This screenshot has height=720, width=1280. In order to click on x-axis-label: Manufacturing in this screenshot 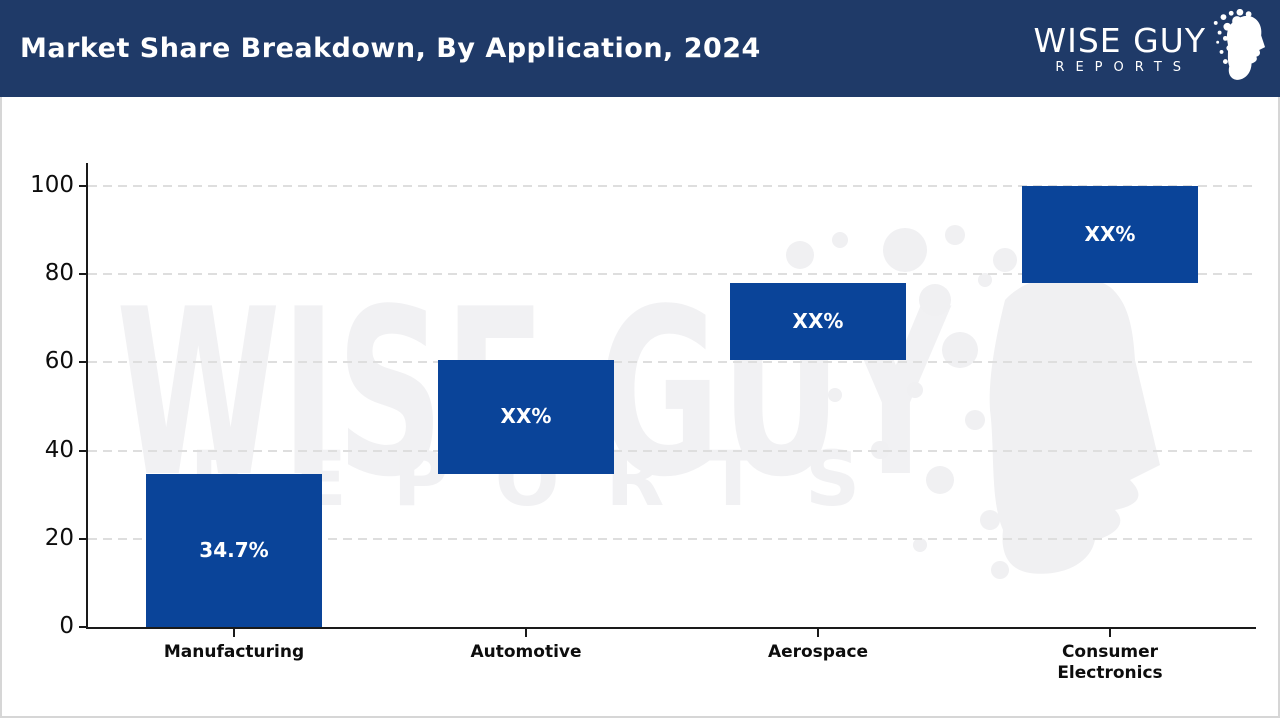, I will do `click(234, 652)`.